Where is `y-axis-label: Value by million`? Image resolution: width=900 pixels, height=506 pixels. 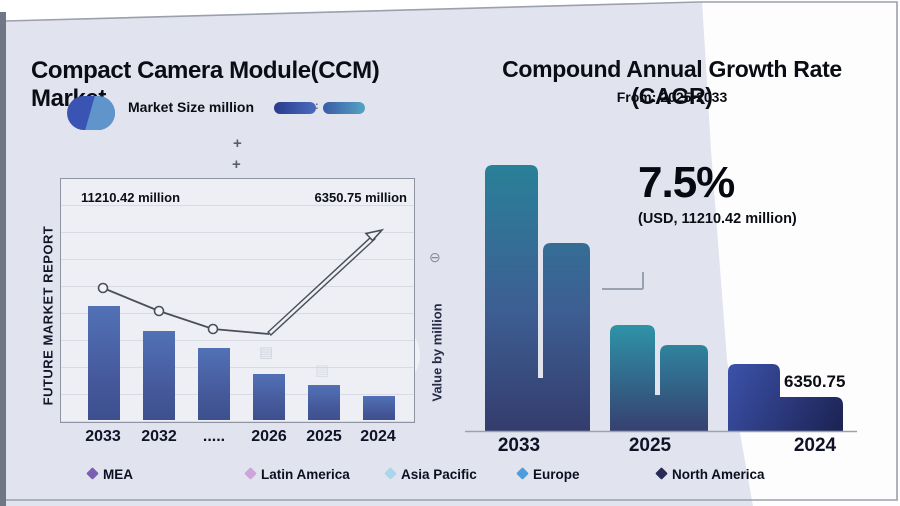 y-axis-label: Value by million is located at coordinates (437, 352).